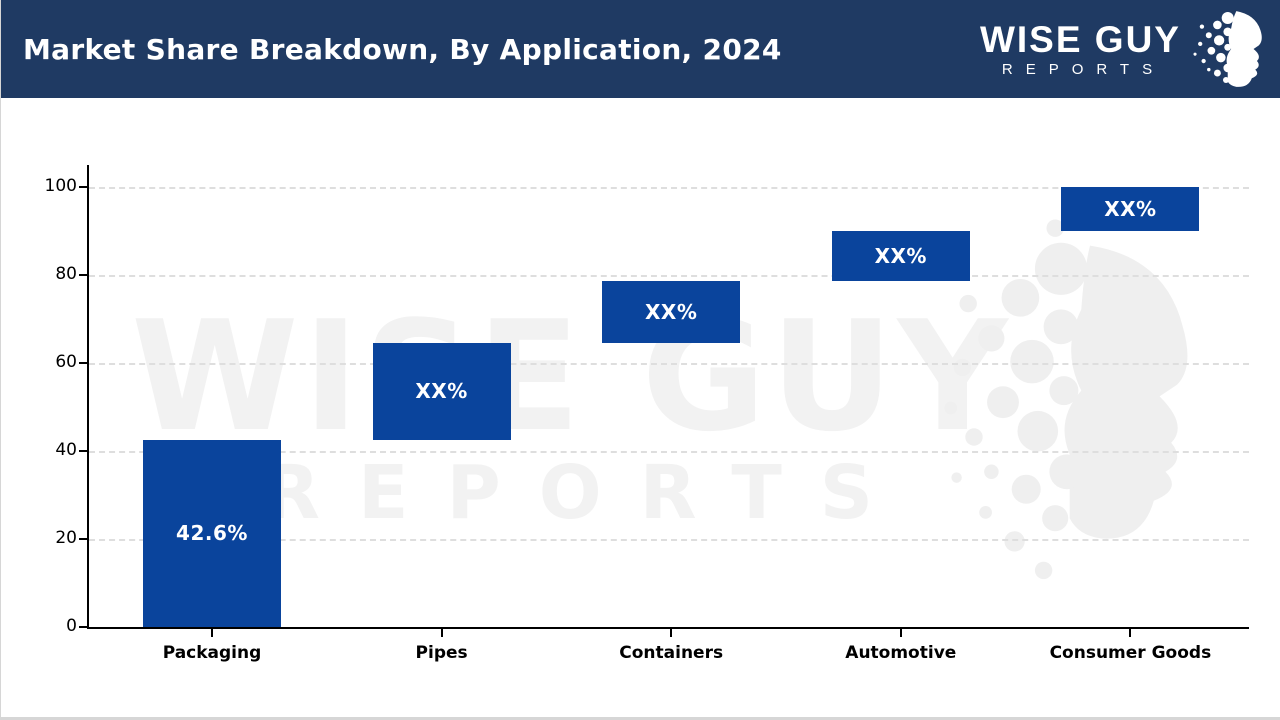  What do you see at coordinates (60, 186) in the screenshot?
I see `y-tick-label-100: 100` at bounding box center [60, 186].